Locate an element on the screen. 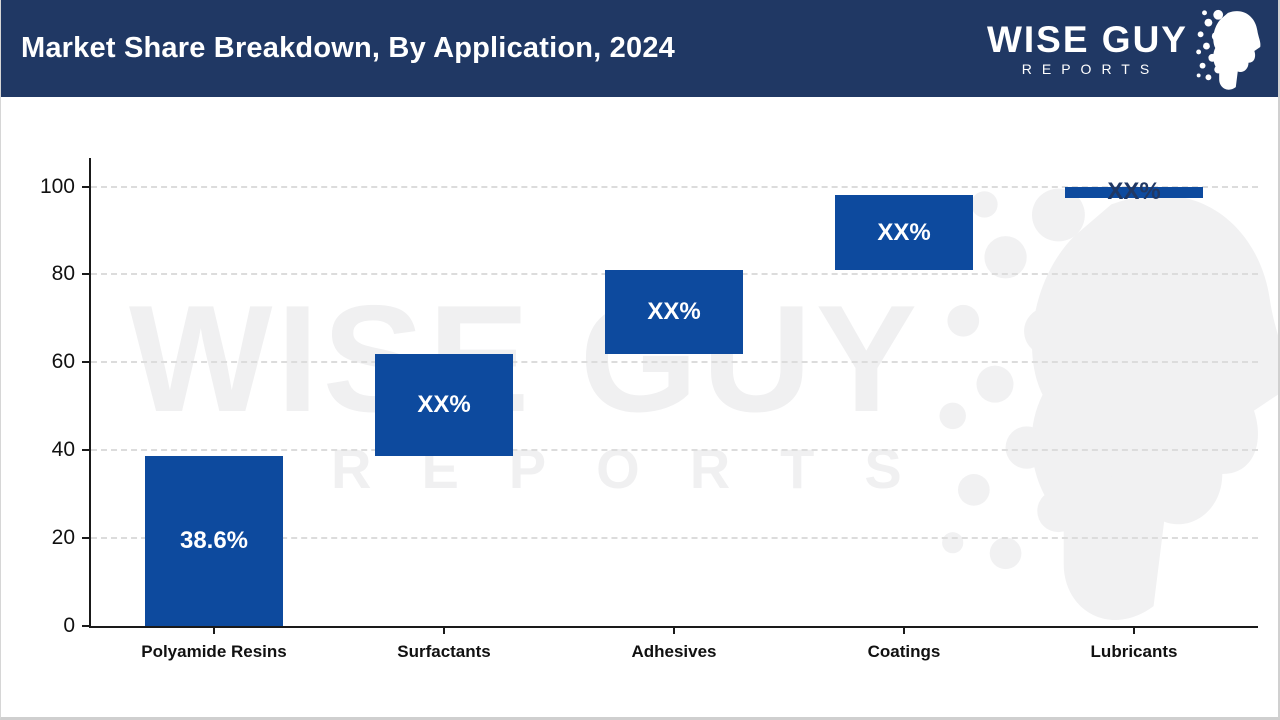  brand-logo: WISE GUY REPORTS is located at coordinates (1125, 49).